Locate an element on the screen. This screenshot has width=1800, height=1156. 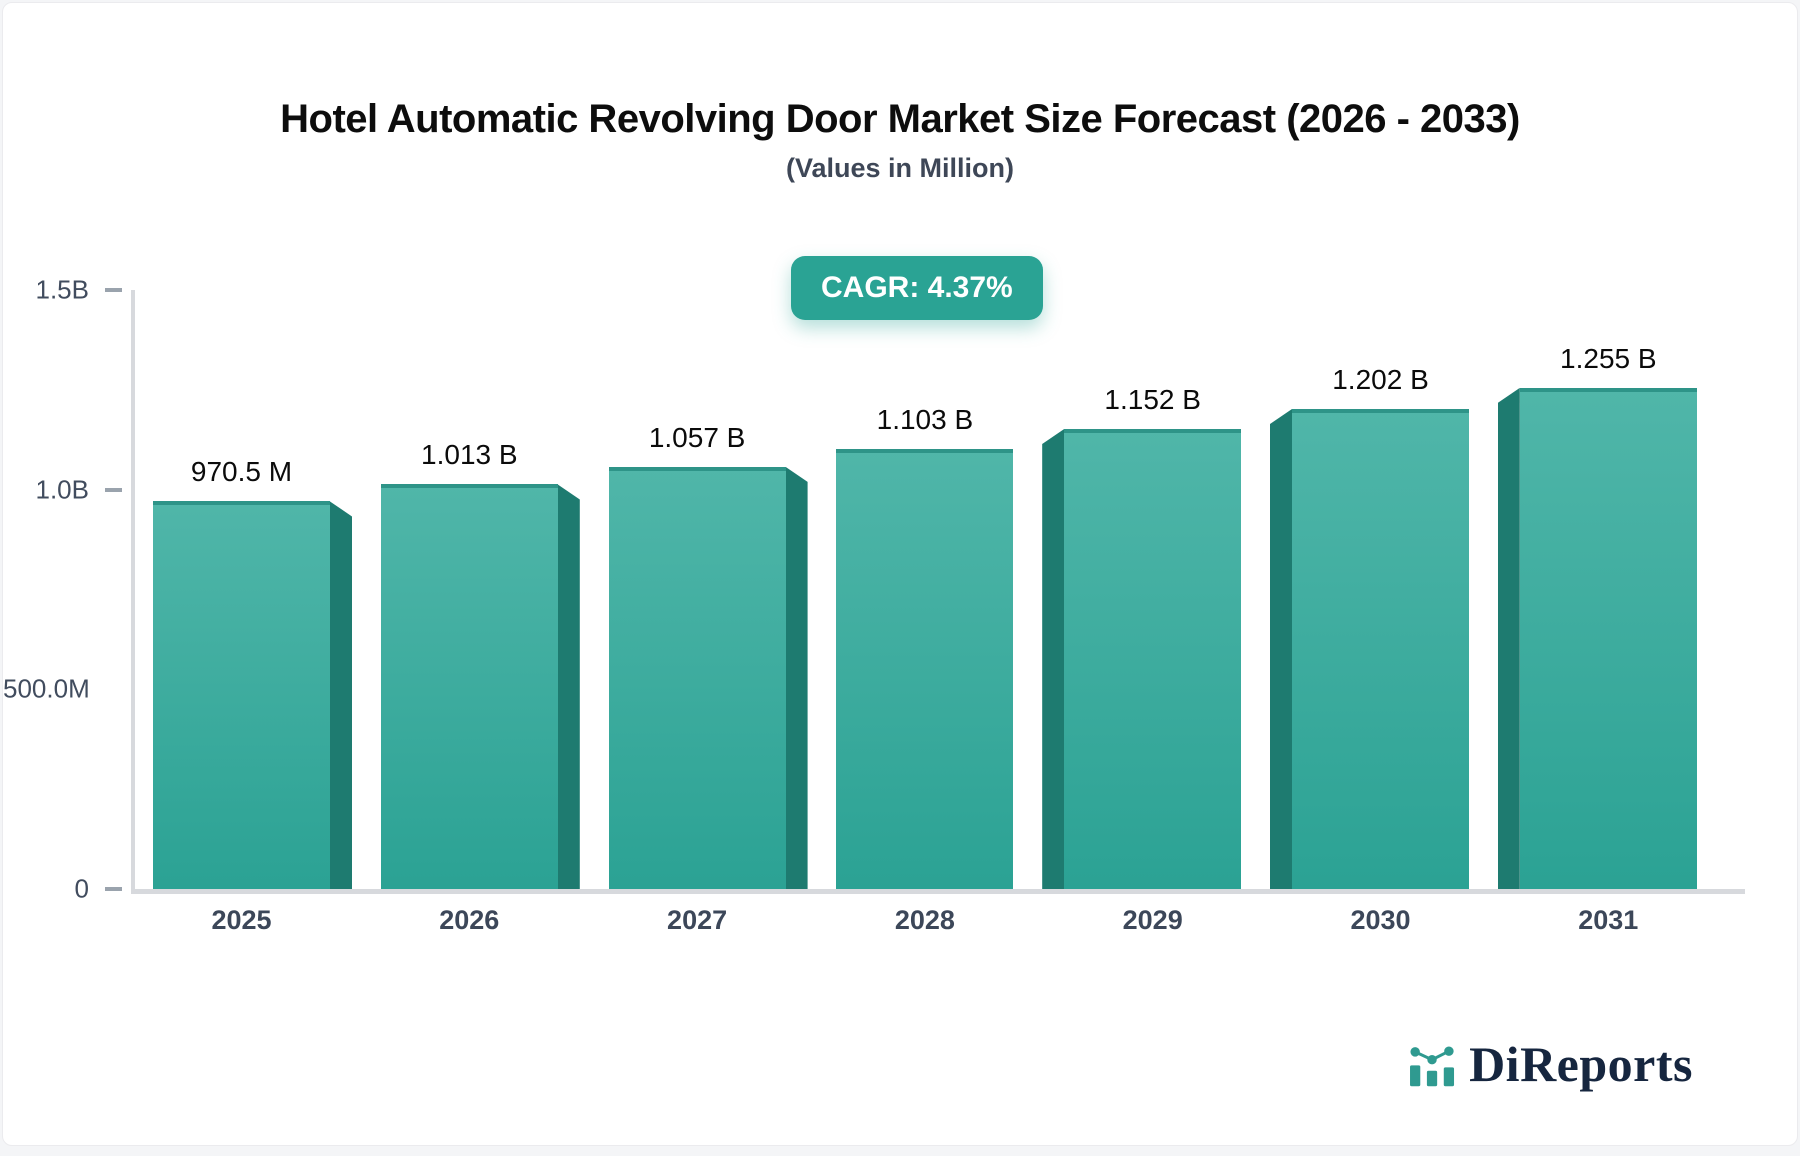
bar-value-label-2030: 1.202 B is located at coordinates (1380, 379).